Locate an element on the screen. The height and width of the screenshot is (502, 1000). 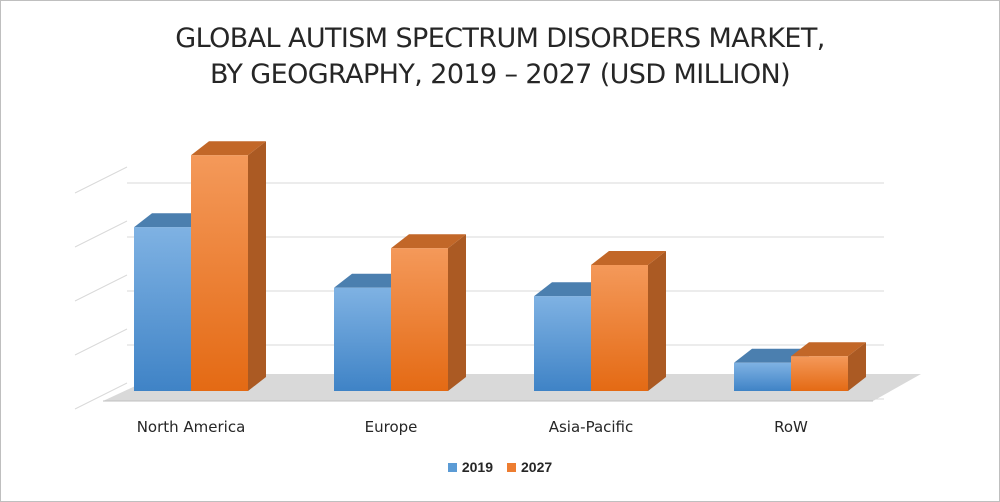
bar-row-2027-front is located at coordinates (819, 373).